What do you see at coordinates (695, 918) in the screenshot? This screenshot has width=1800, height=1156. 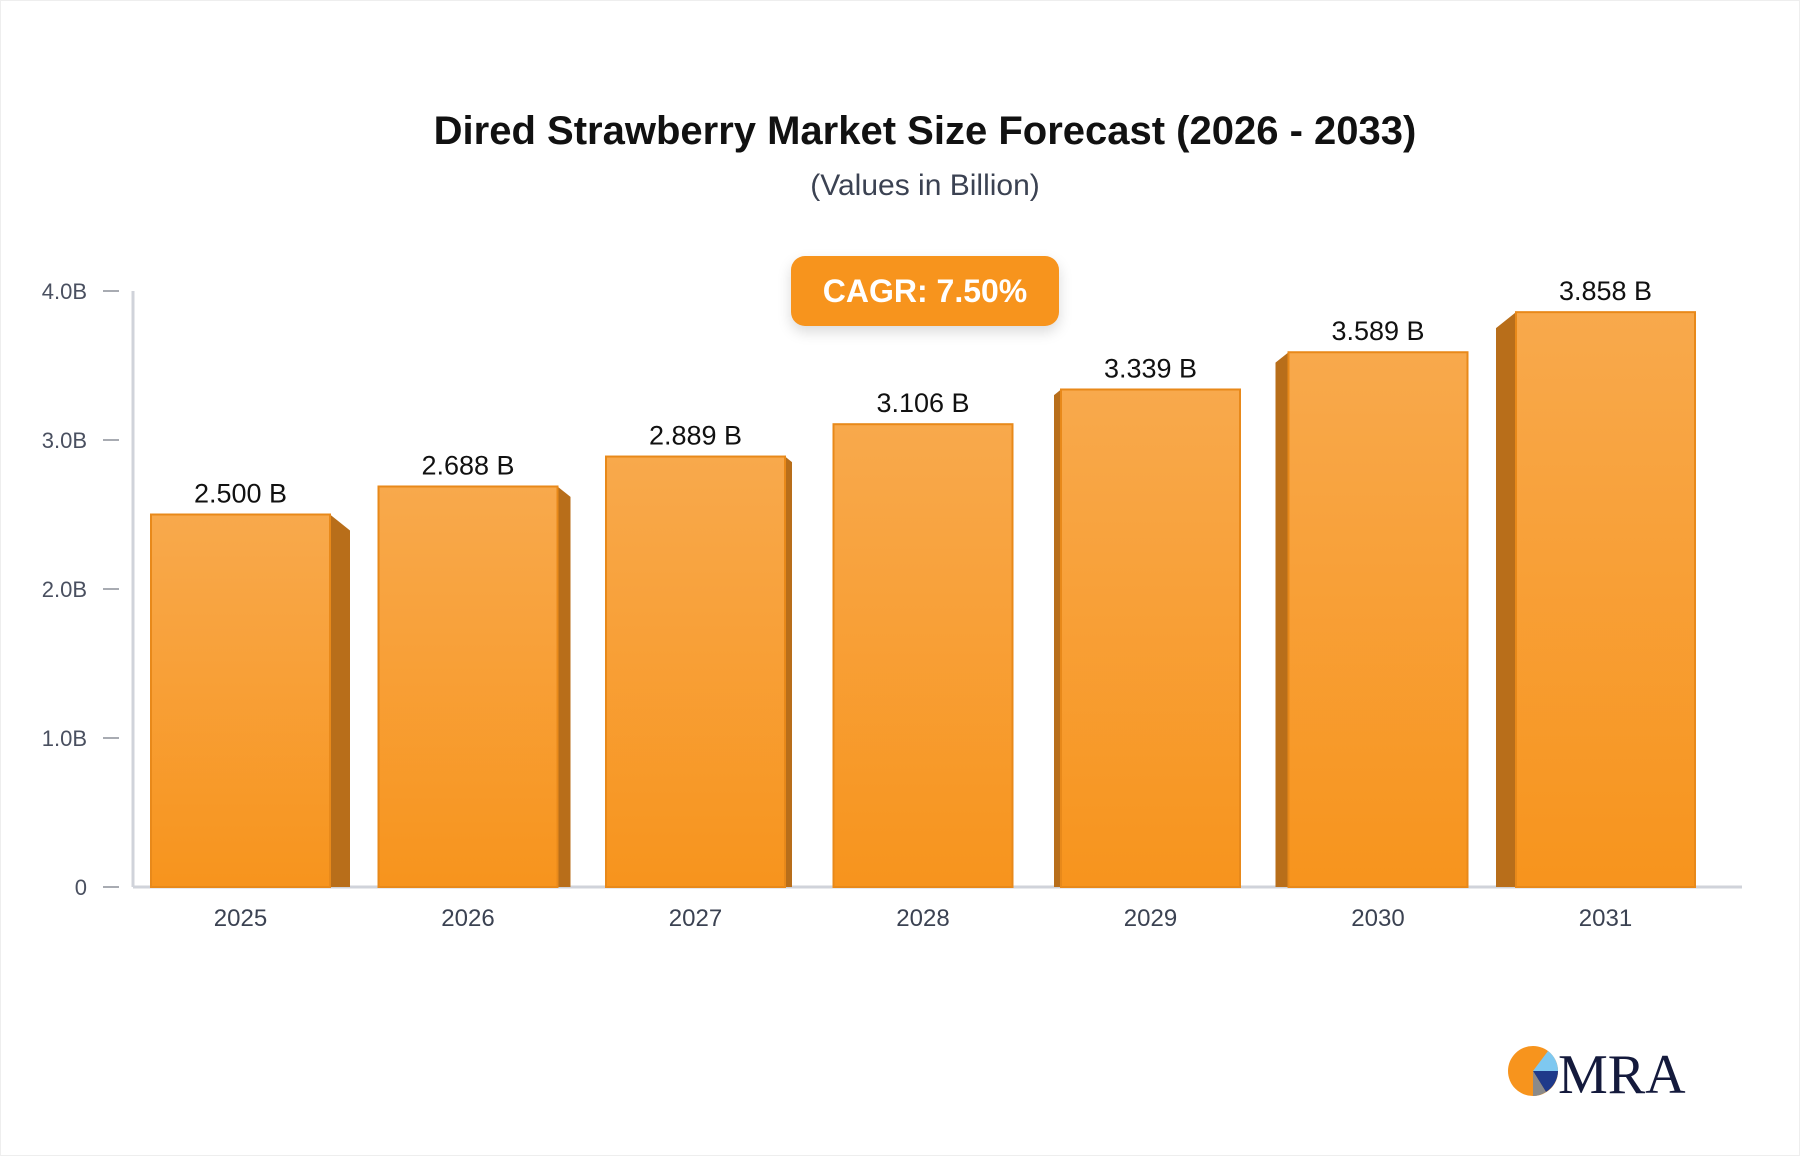 I see `x-tick-label: 2027` at bounding box center [695, 918].